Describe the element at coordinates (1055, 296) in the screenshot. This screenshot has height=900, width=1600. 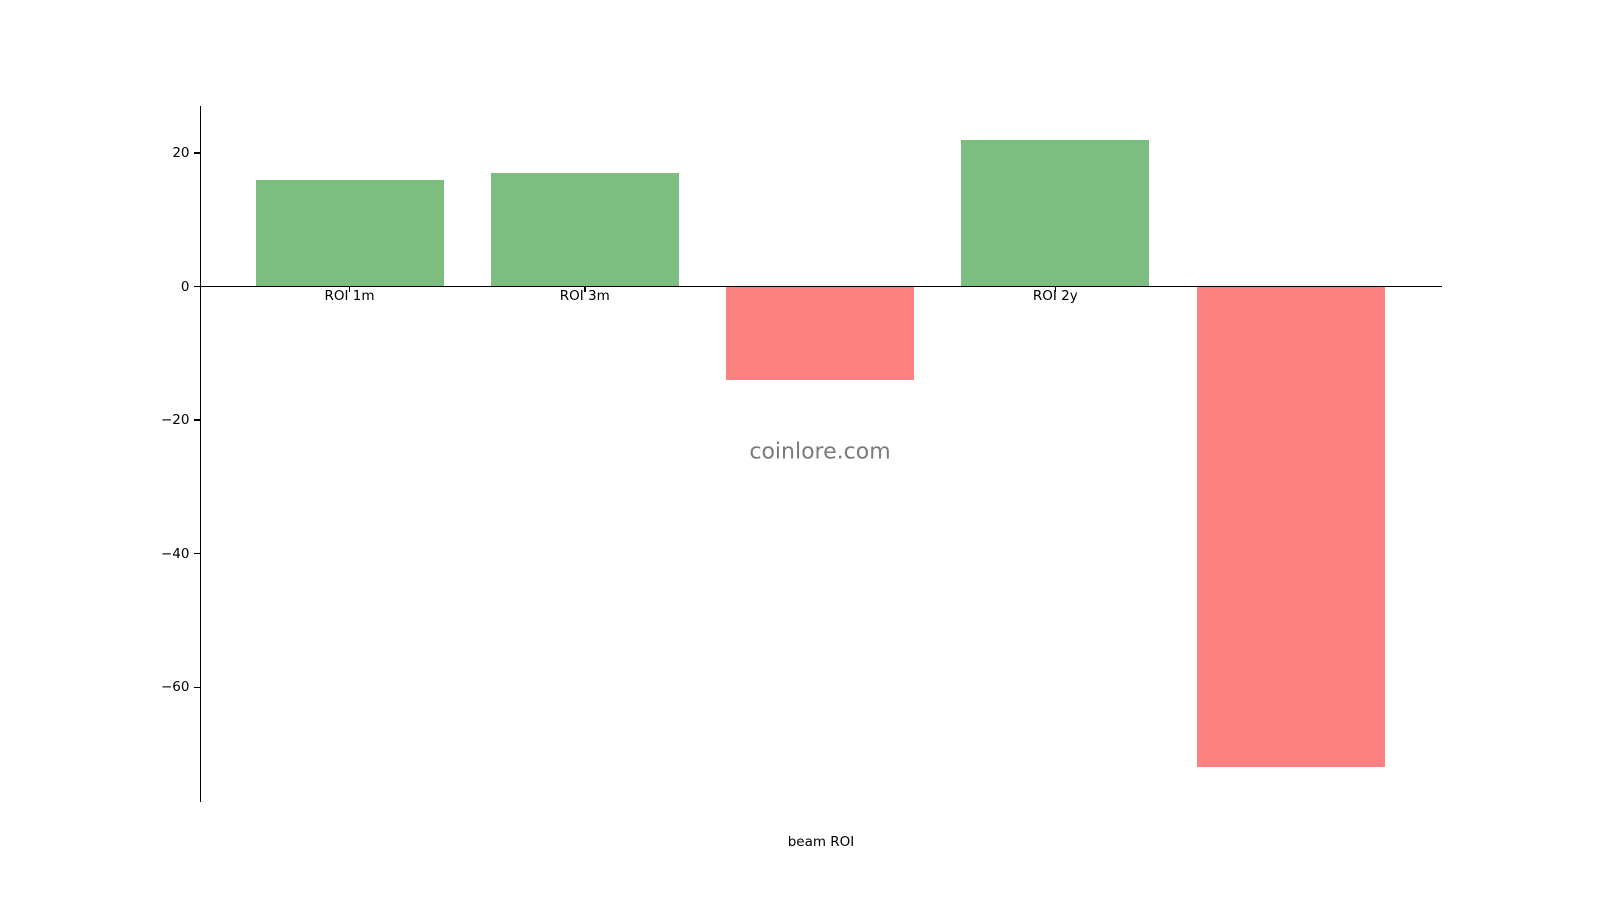
I see `x-tick-label: ROI 2y` at that location.